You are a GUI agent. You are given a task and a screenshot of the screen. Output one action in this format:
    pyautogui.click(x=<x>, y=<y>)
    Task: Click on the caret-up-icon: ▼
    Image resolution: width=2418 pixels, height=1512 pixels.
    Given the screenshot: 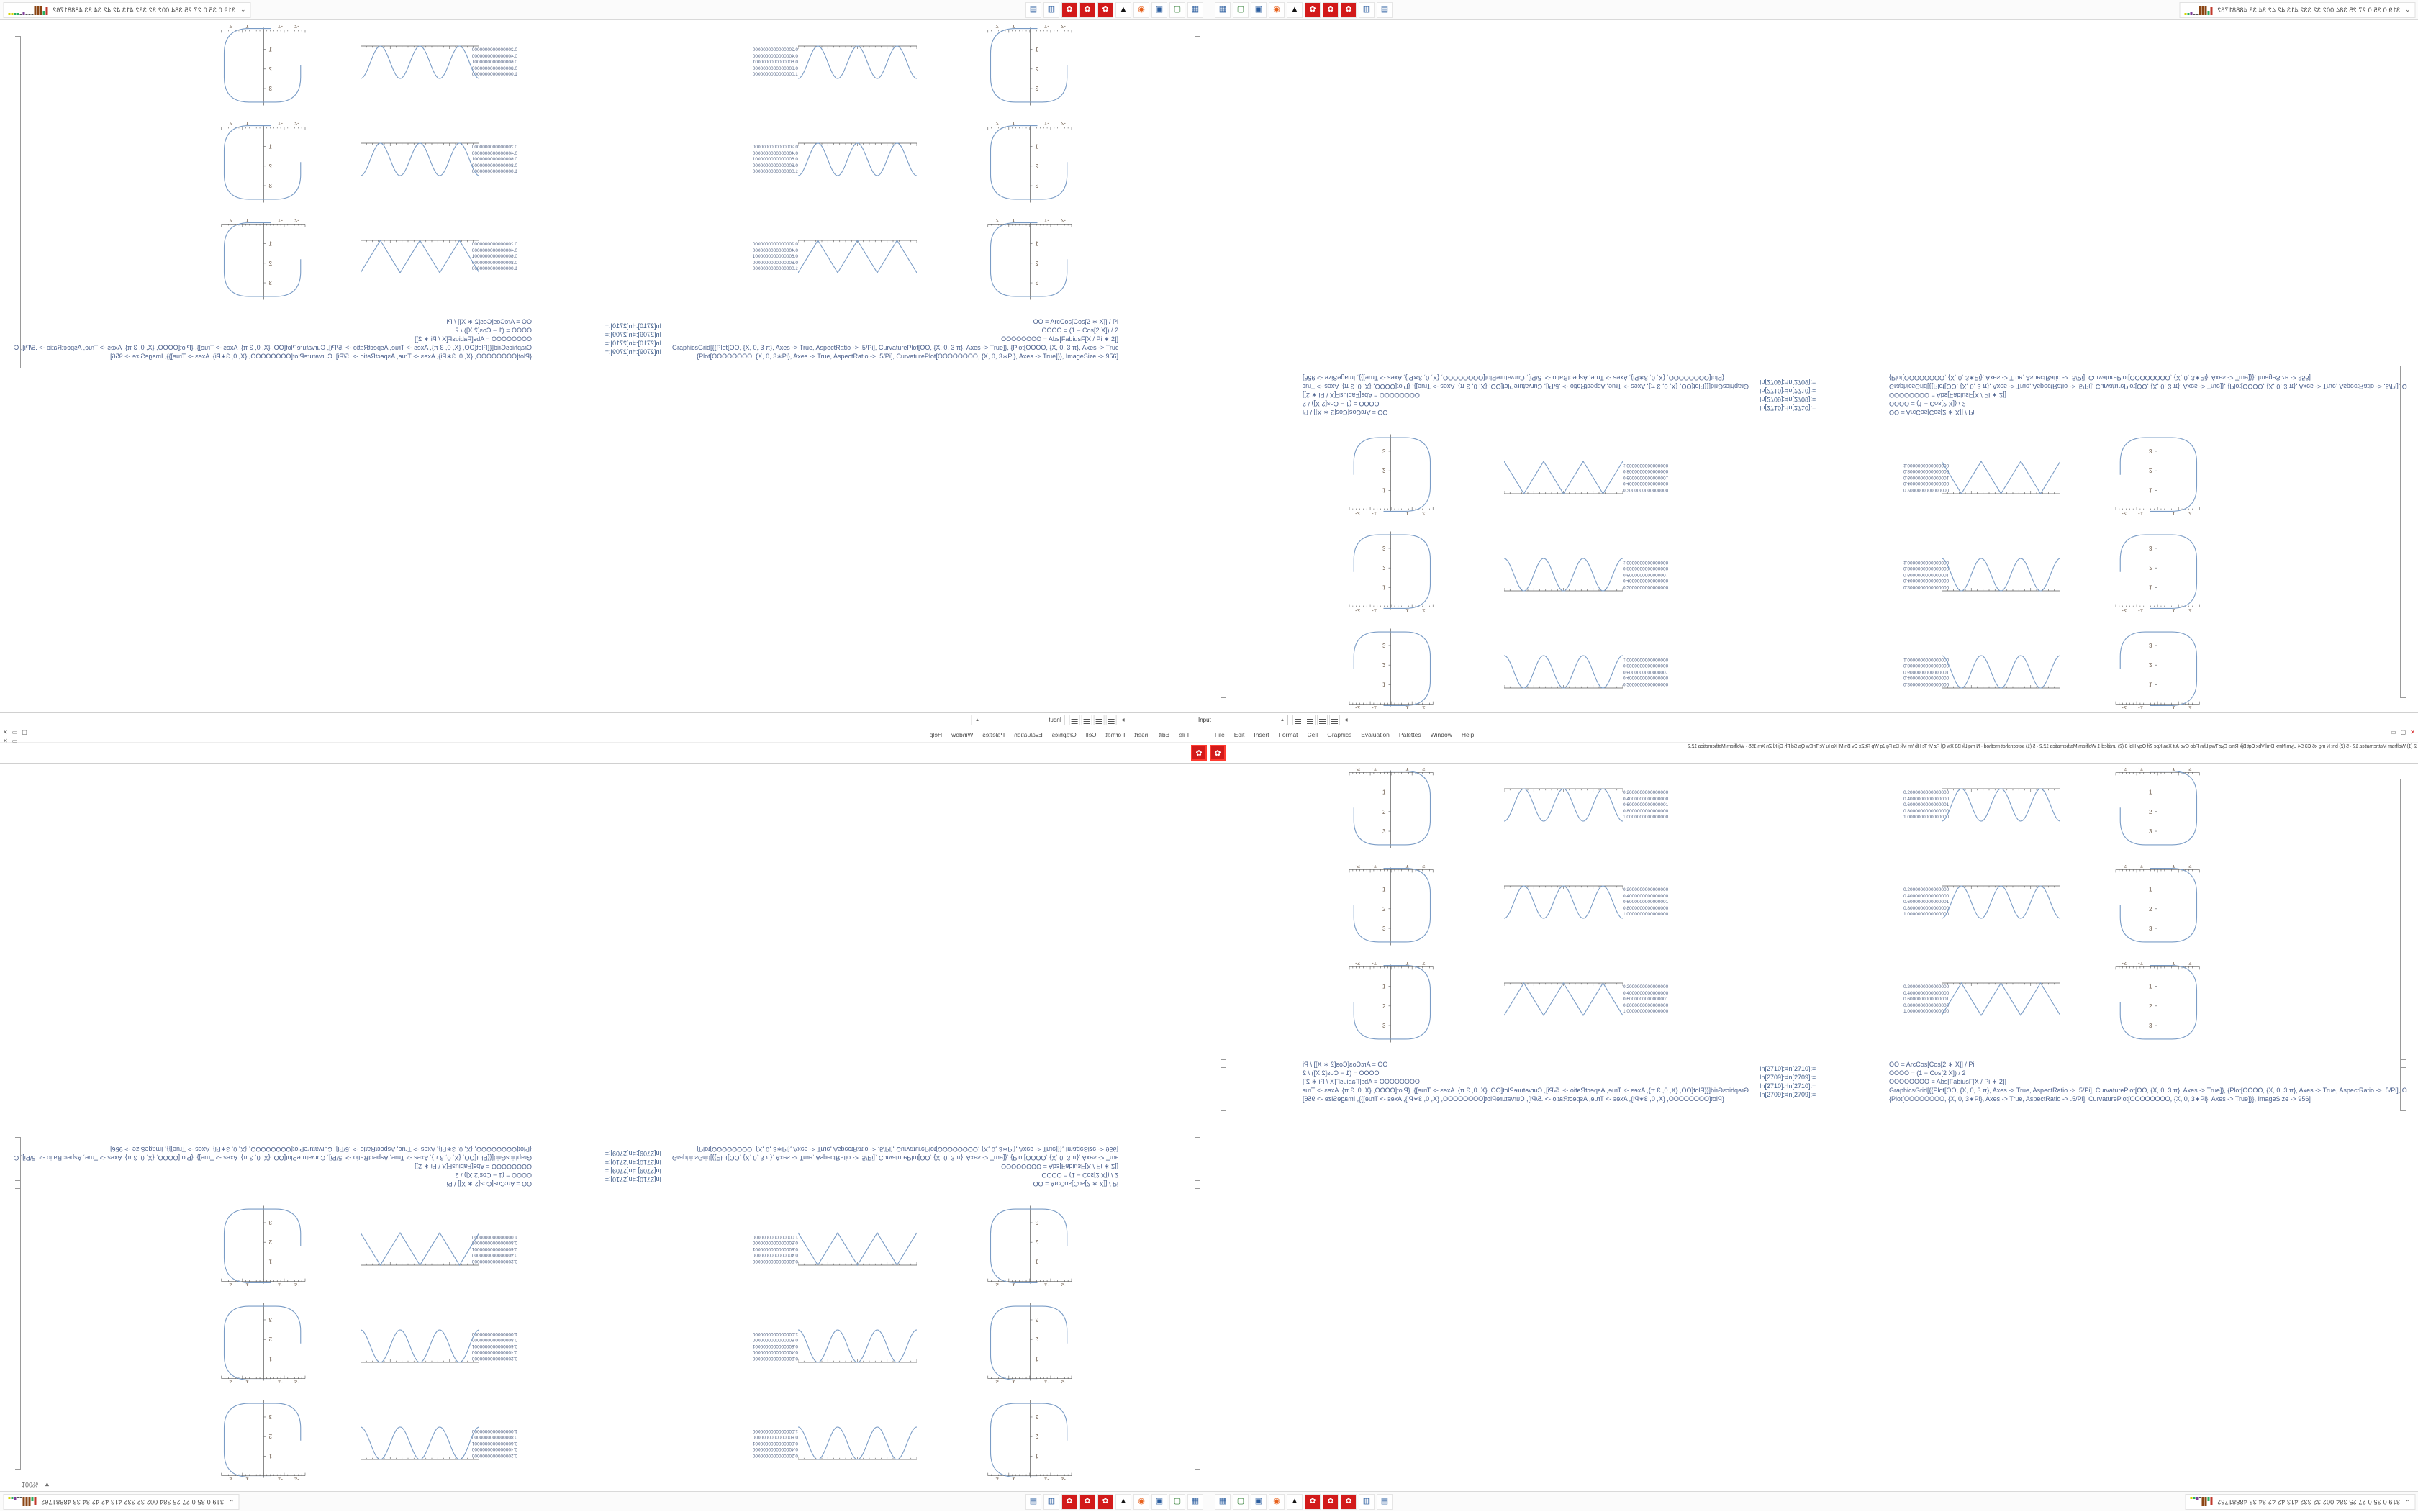 What is the action you would take?
    pyautogui.click(x=47, y=1485)
    